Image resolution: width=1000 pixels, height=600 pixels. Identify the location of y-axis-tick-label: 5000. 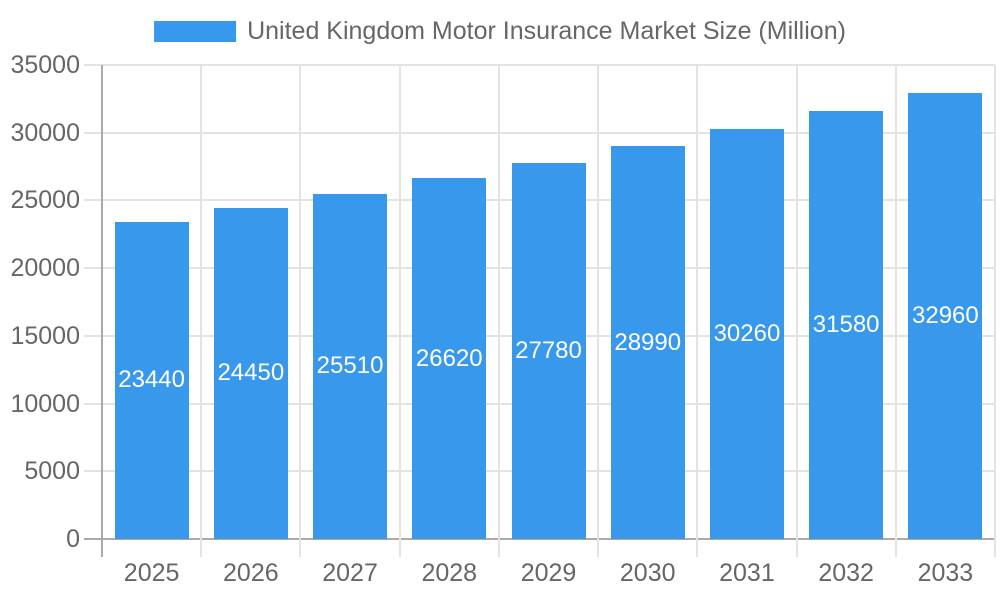
(52, 471).